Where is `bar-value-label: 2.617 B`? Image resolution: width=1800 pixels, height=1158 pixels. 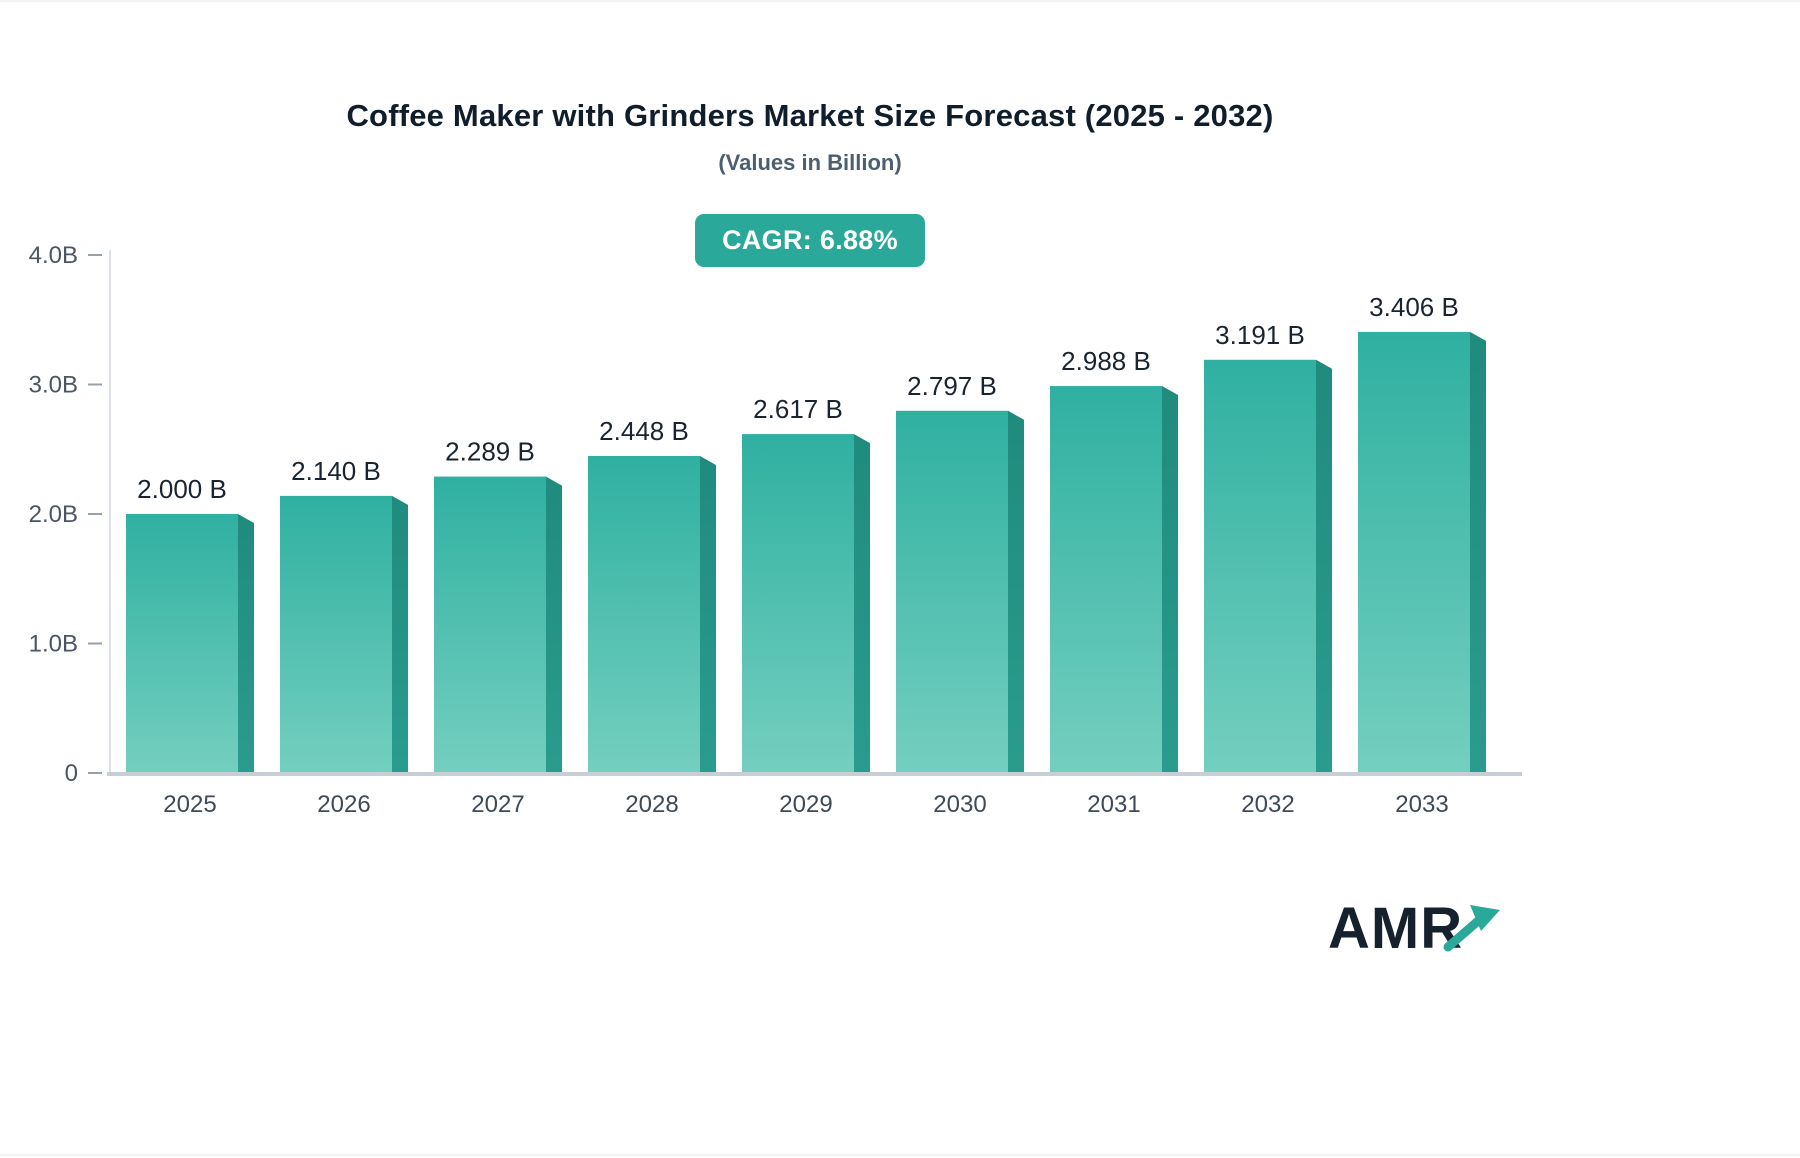
bar-value-label: 2.617 B is located at coordinates (798, 409).